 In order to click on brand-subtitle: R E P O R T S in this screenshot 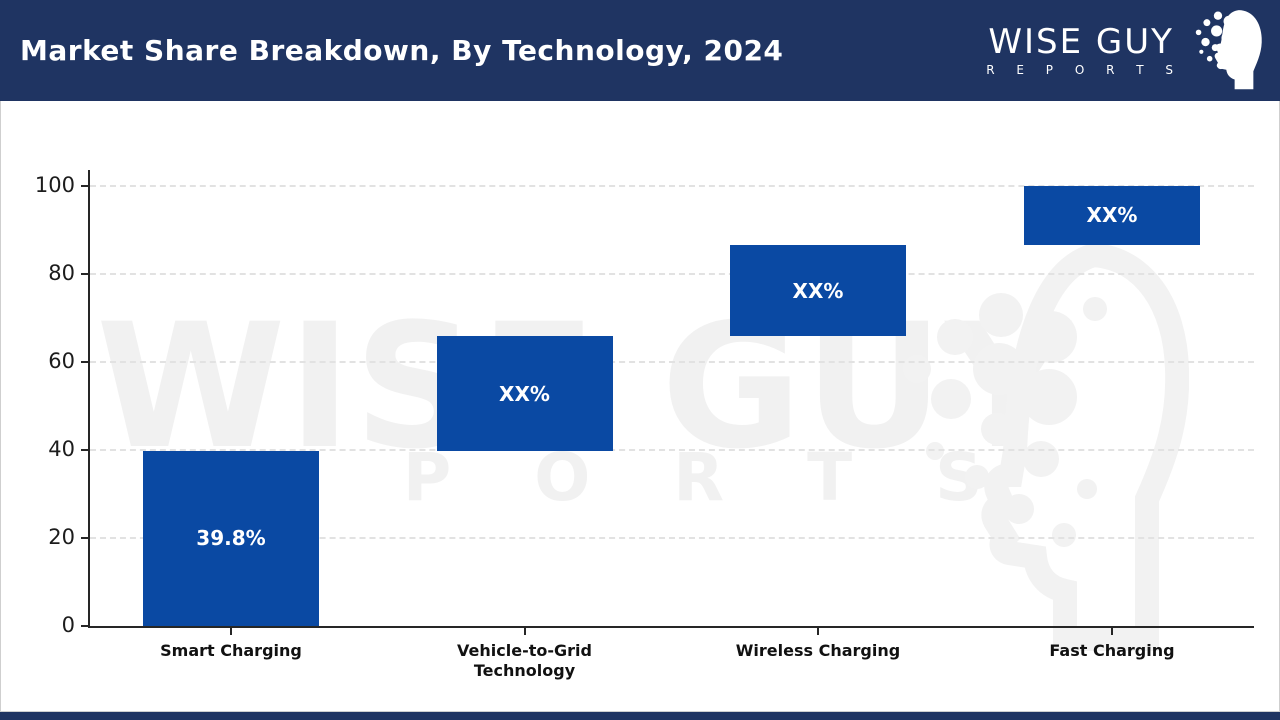, I will do `click(1084, 70)`.